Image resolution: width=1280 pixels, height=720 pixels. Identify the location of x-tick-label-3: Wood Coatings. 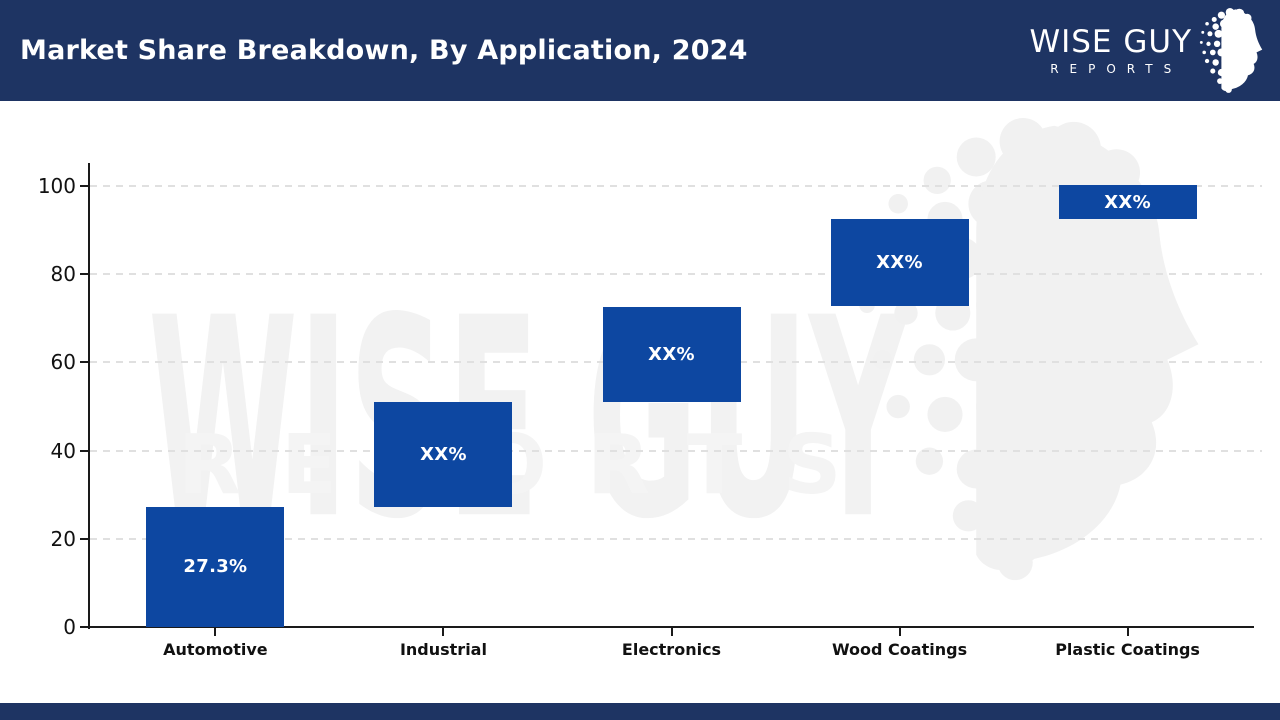
(899, 649).